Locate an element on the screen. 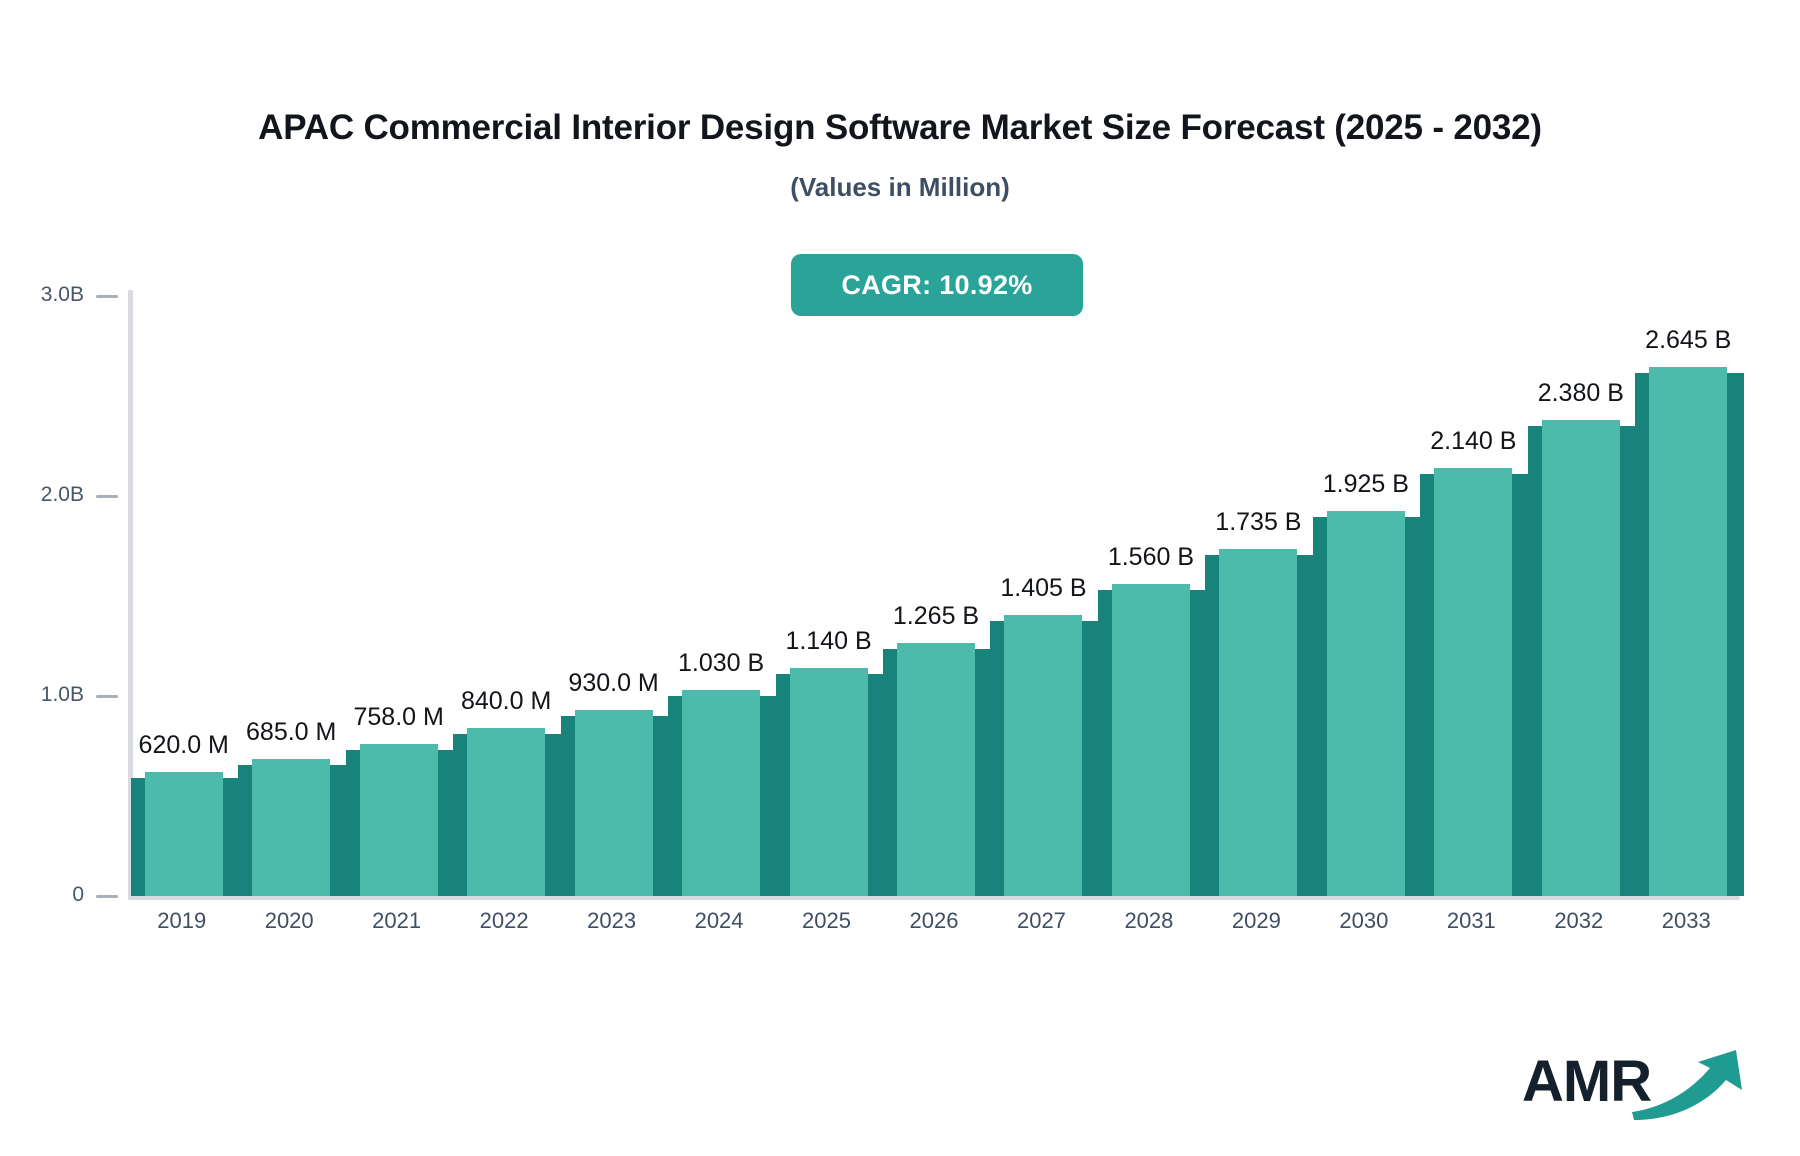 The image size is (1800, 1156). bar-2023: 930.0 M is located at coordinates (615, 782).